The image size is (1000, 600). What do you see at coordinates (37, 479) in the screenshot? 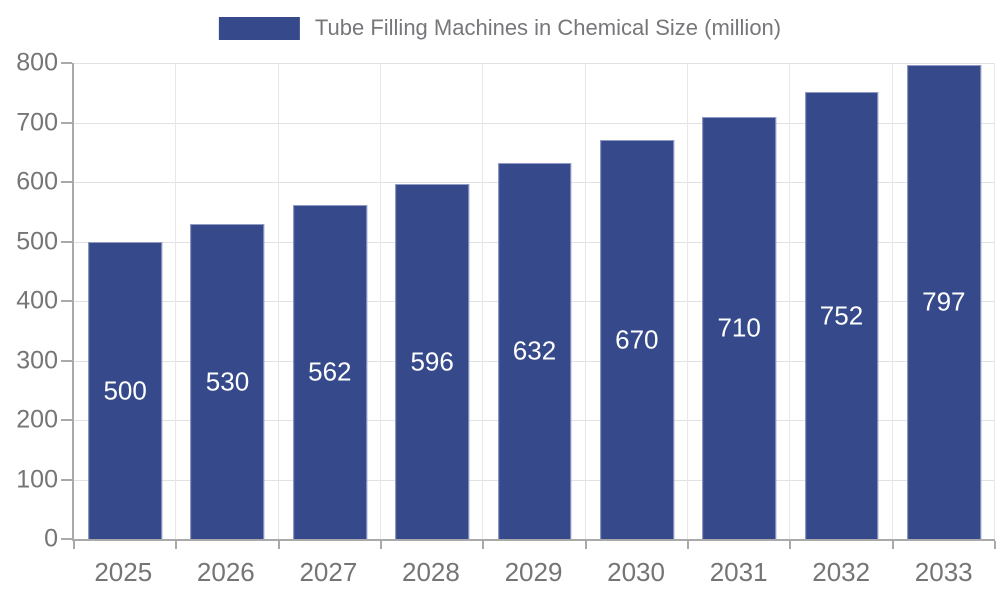
I see `y-axis-tick-label: 100` at bounding box center [37, 479].